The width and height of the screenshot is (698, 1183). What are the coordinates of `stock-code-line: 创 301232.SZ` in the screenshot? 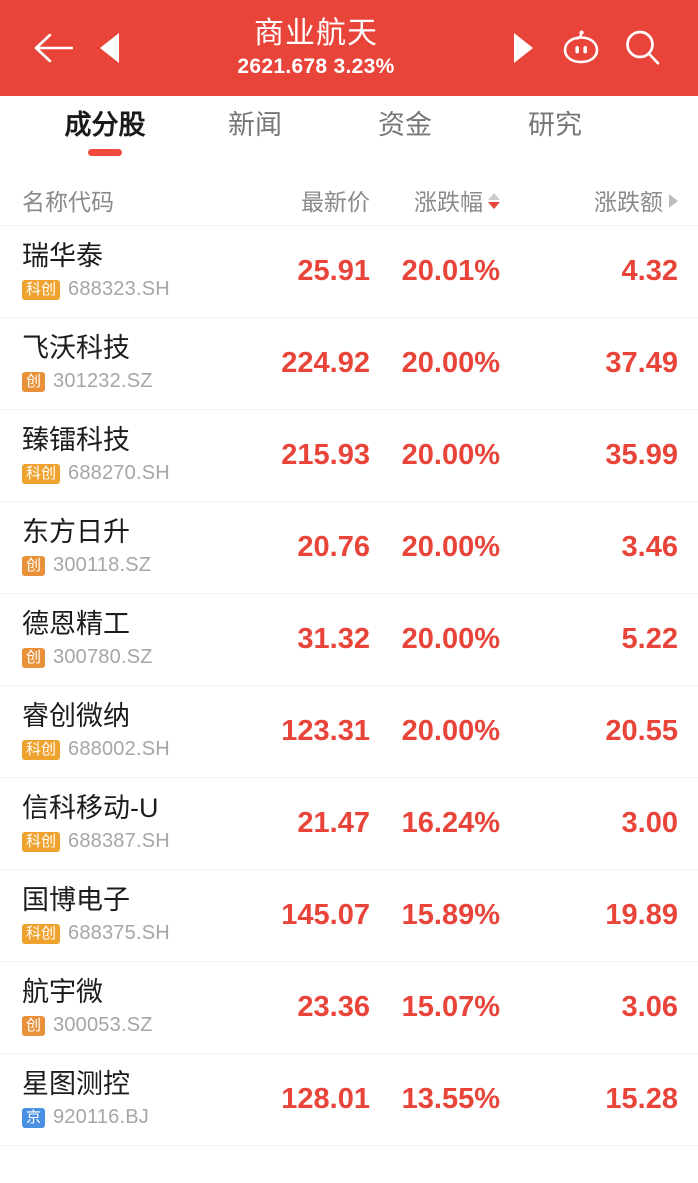 It's located at (137, 381).